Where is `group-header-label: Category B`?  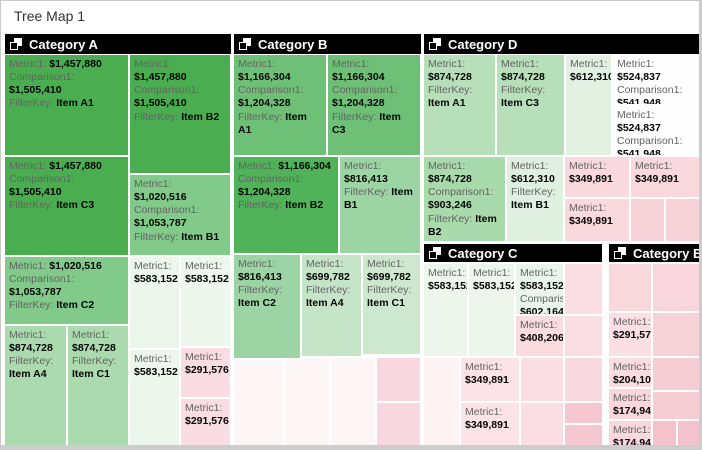 group-header-label: Category B is located at coordinates (293, 44).